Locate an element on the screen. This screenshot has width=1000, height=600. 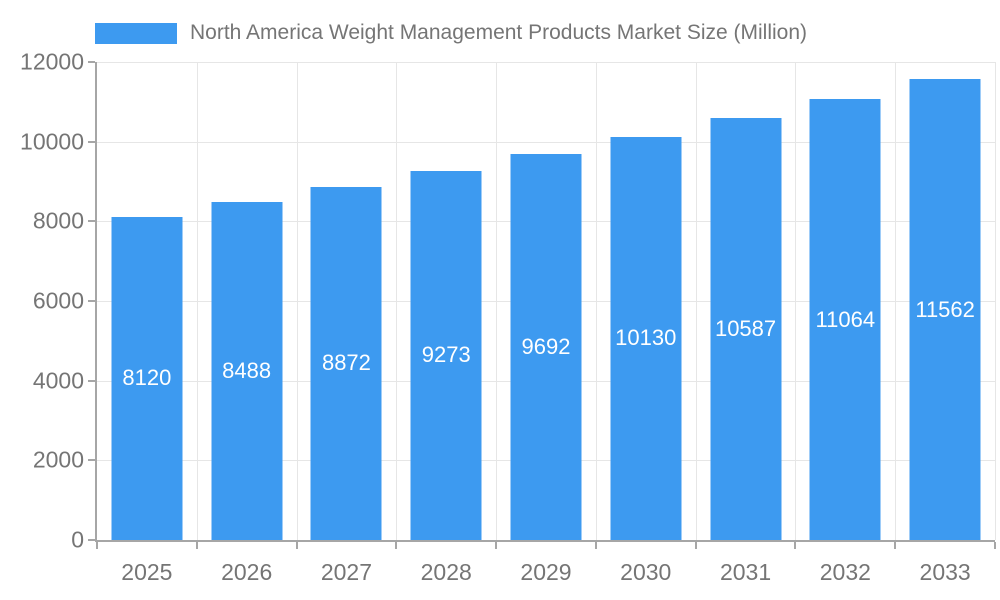
bar-2030: 10130 is located at coordinates (646, 338).